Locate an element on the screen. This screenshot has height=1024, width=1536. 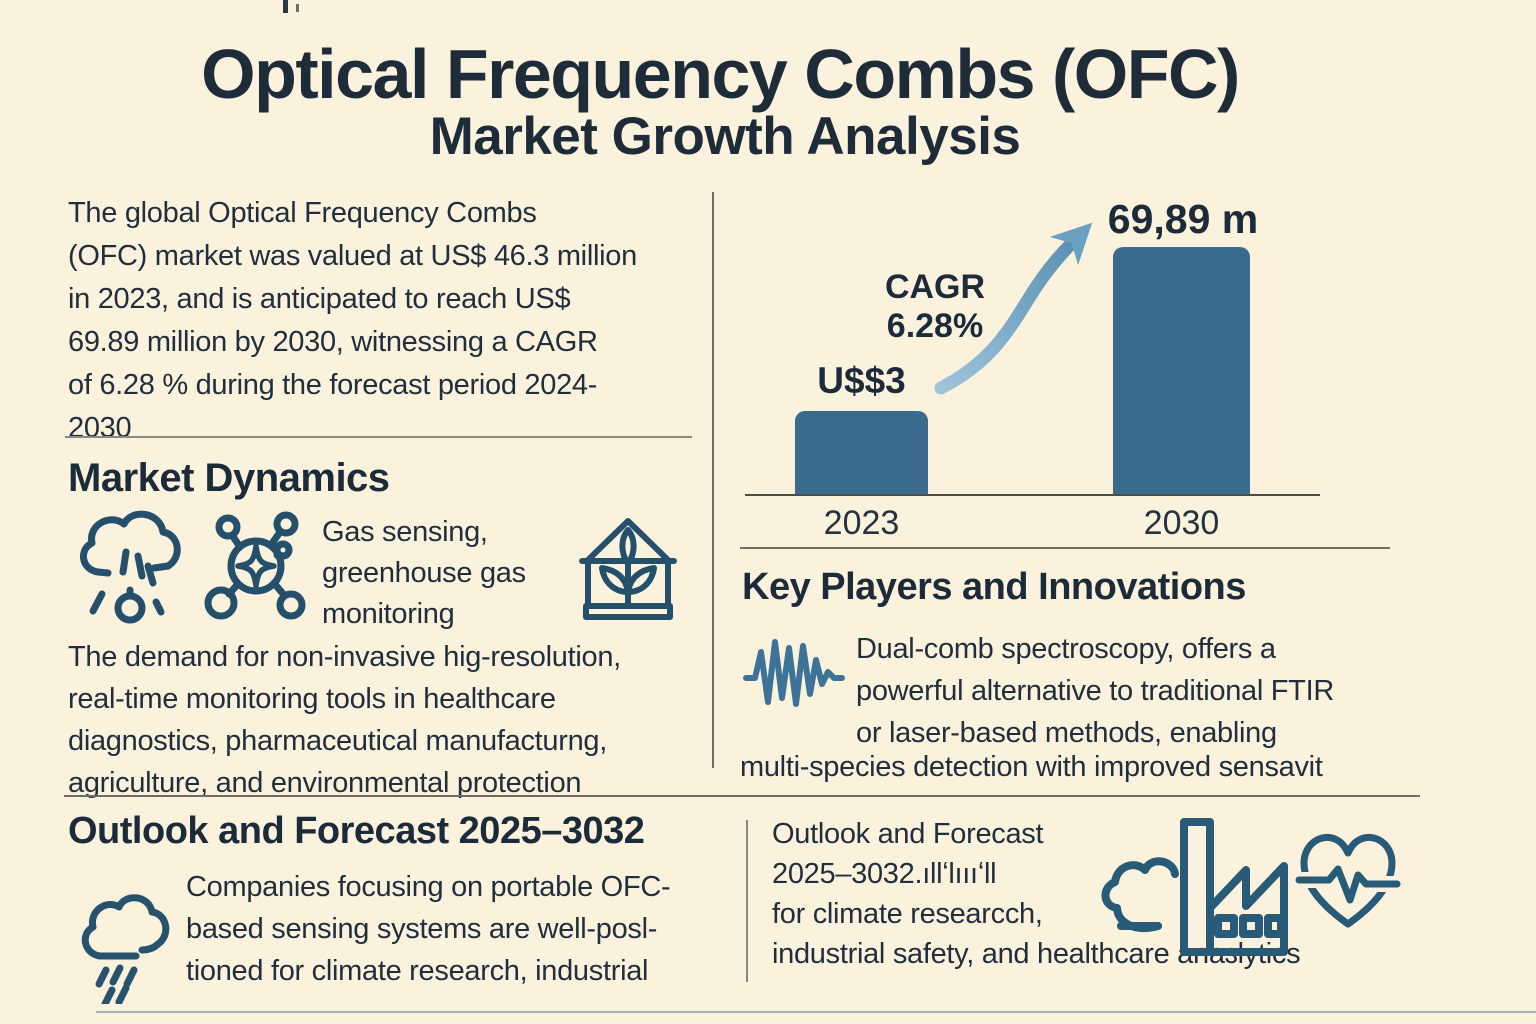
caption-line: monitoring is located at coordinates (388, 614).